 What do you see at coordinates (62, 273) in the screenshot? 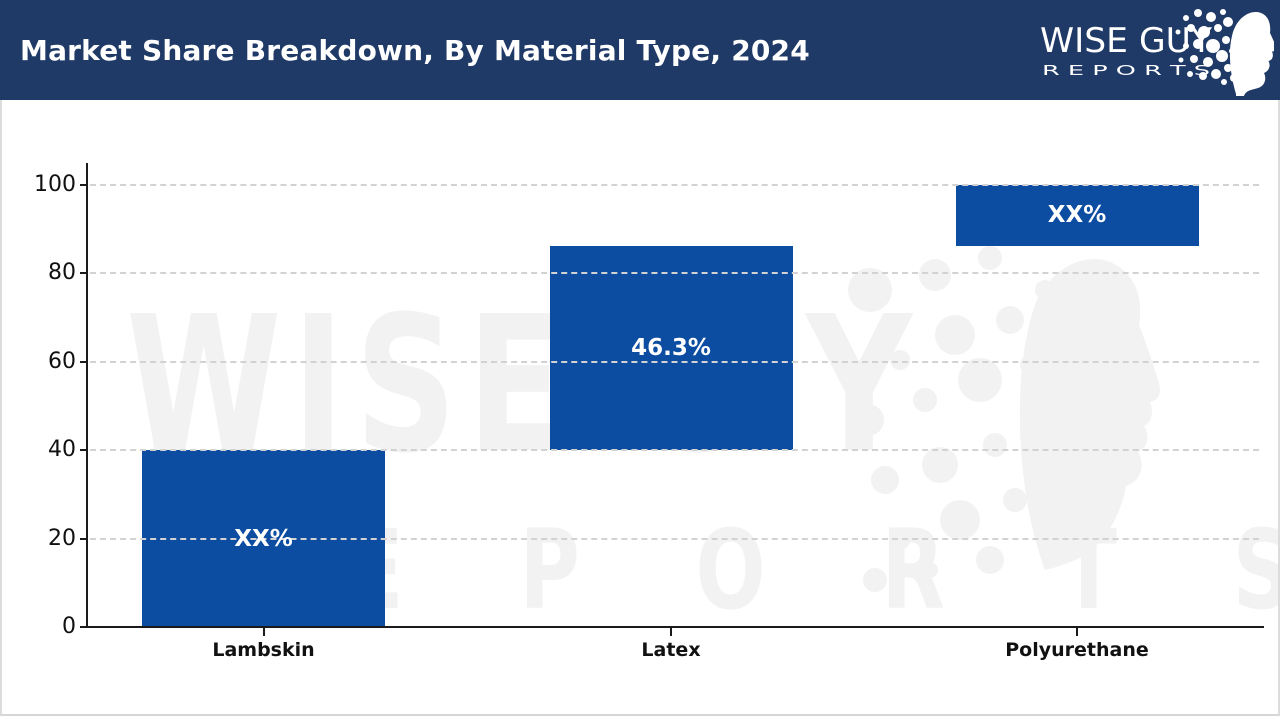
I see `y-tick-label: 80` at bounding box center [62, 273].